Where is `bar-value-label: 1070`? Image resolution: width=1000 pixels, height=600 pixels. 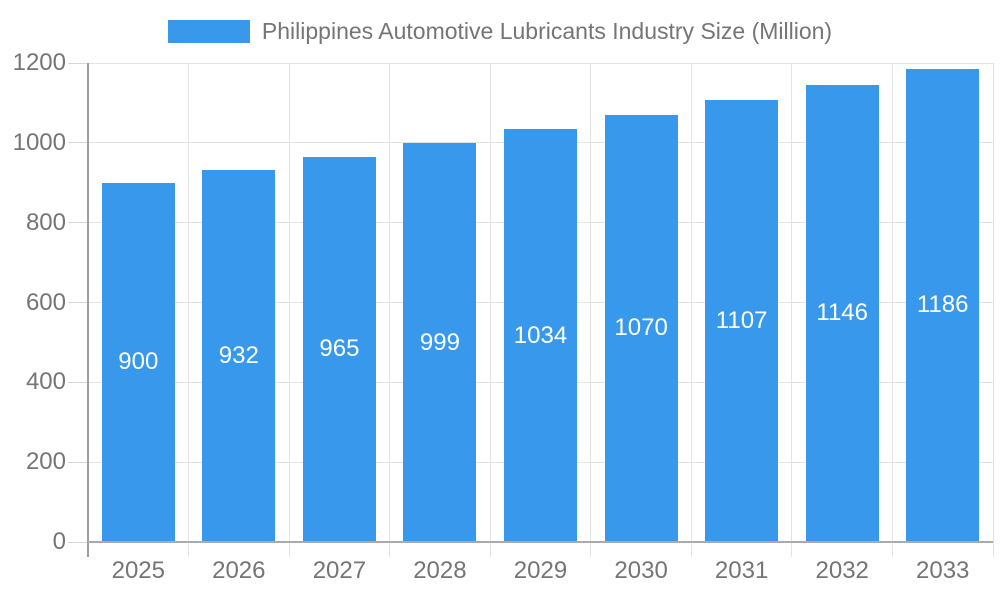
bar-value-label: 1070 is located at coordinates (641, 328).